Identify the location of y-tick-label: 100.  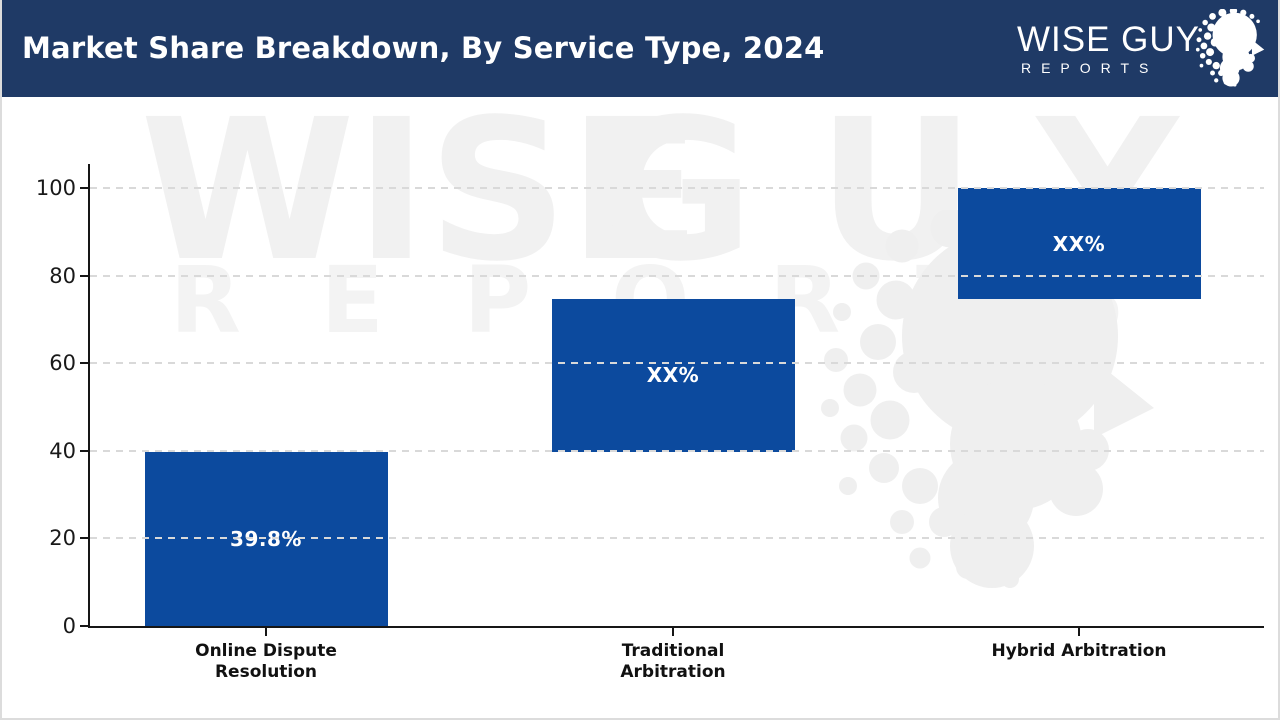
(55, 188).